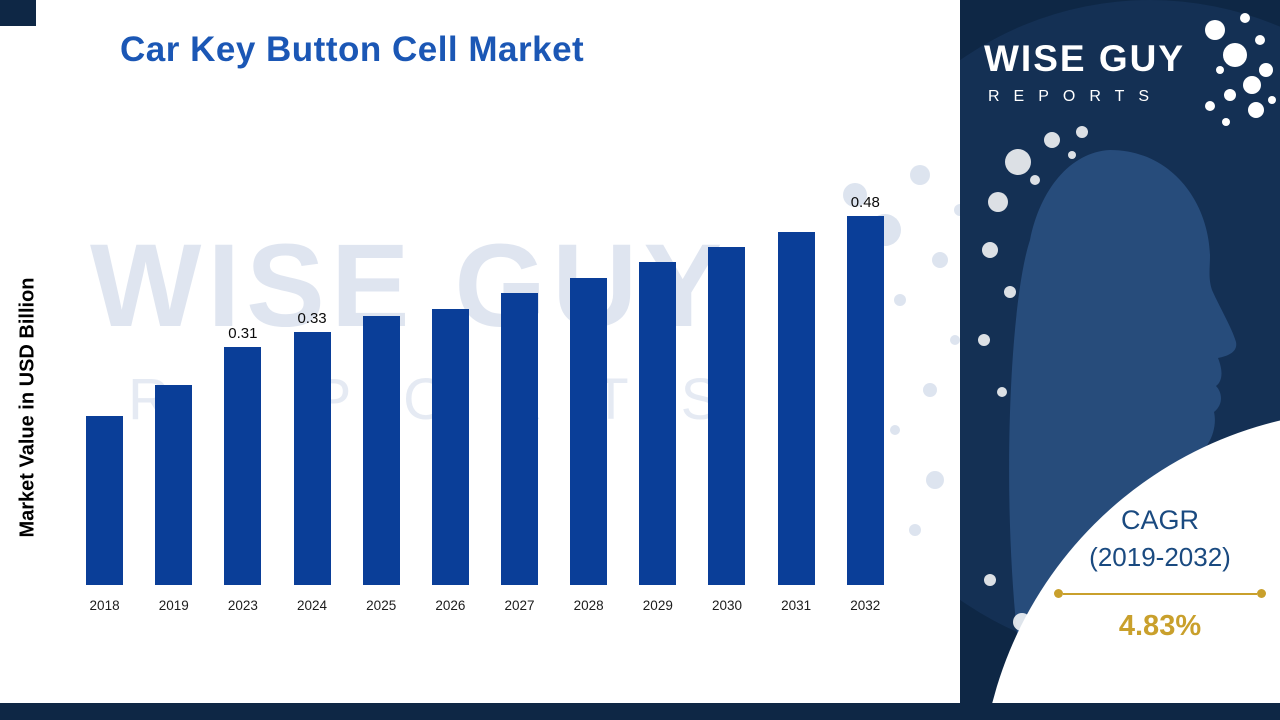 This screenshot has height=720, width=1280. What do you see at coordinates (352, 49) in the screenshot?
I see `chart-title: Car Key Button Cell Market` at bounding box center [352, 49].